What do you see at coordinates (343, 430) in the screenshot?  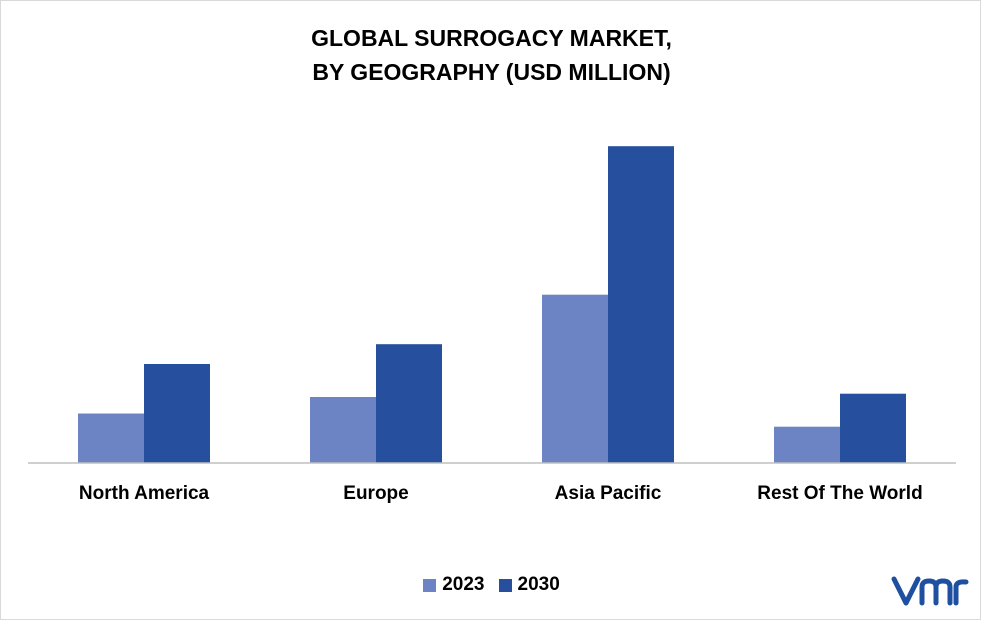 I see `bar-europe-2023` at bounding box center [343, 430].